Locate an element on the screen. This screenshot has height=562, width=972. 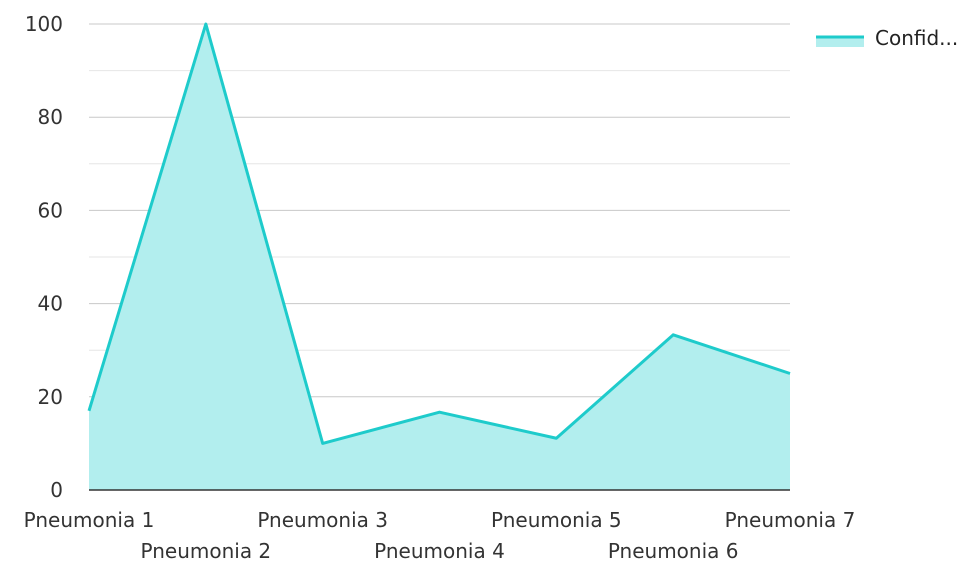
x-tick-label: Pneumonia 3 is located at coordinates (322, 520).